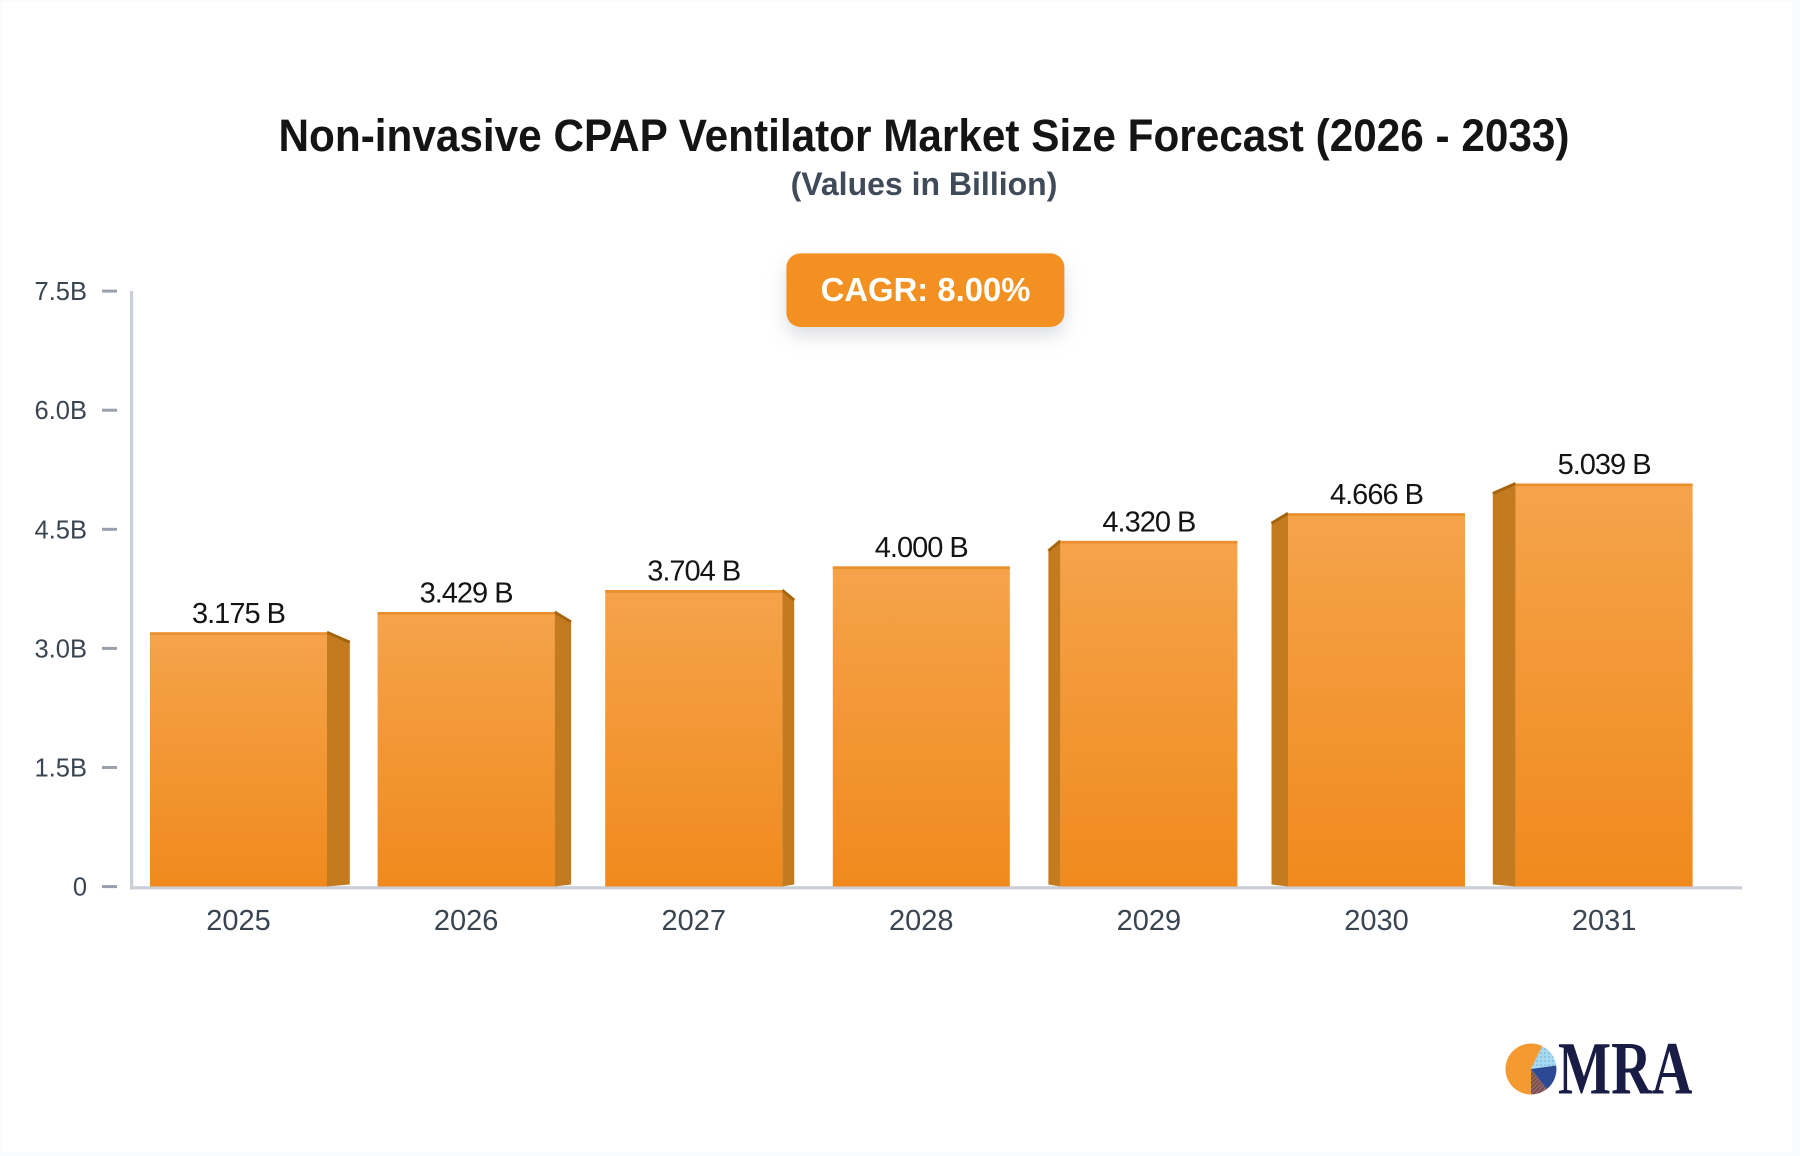 Image resolution: width=1800 pixels, height=1156 pixels. What do you see at coordinates (1604, 921) in the screenshot?
I see `svg-text: 2031` at bounding box center [1604, 921].